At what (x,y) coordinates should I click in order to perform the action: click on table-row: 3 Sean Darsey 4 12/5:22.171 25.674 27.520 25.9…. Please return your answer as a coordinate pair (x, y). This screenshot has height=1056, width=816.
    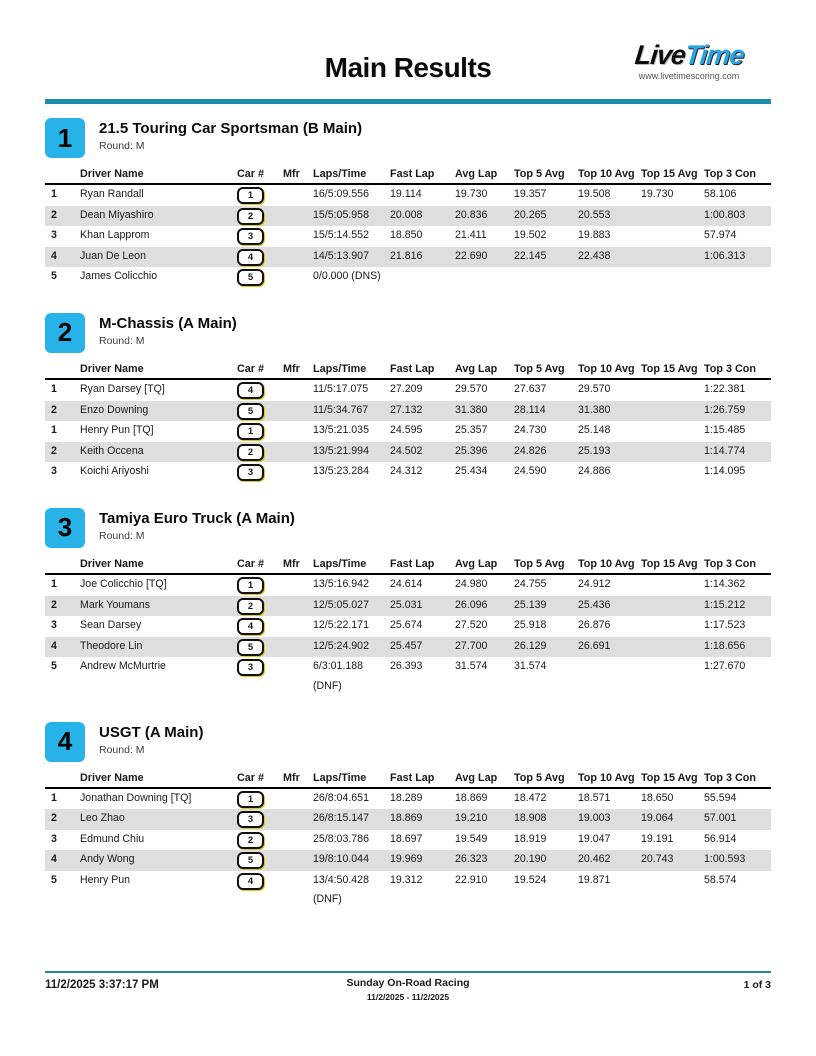
    Looking at the image, I should click on (408, 626).